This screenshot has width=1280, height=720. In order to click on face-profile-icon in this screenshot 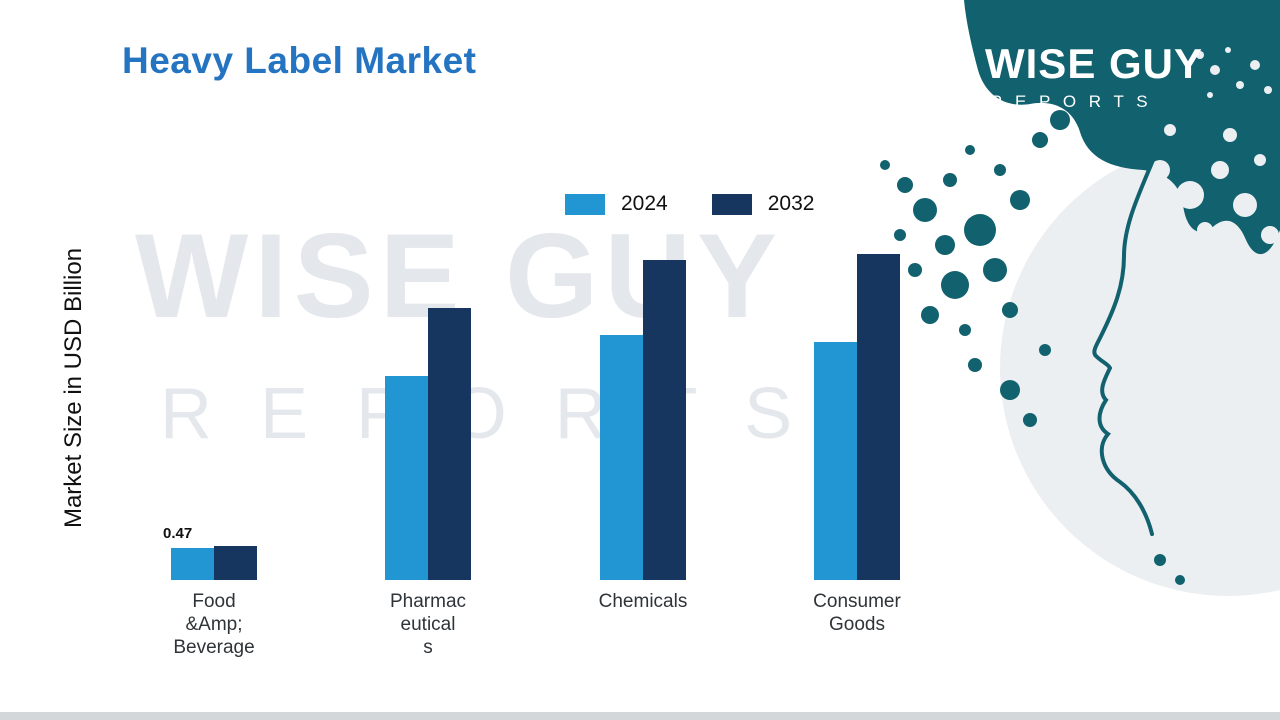, I will do `click(1126, 341)`.